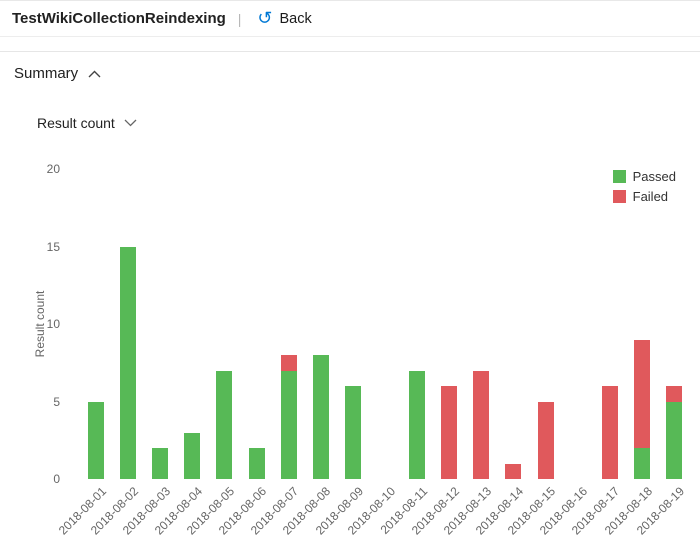  What do you see at coordinates (53, 324) in the screenshot?
I see `y-axis-tick-10: 10` at bounding box center [53, 324].